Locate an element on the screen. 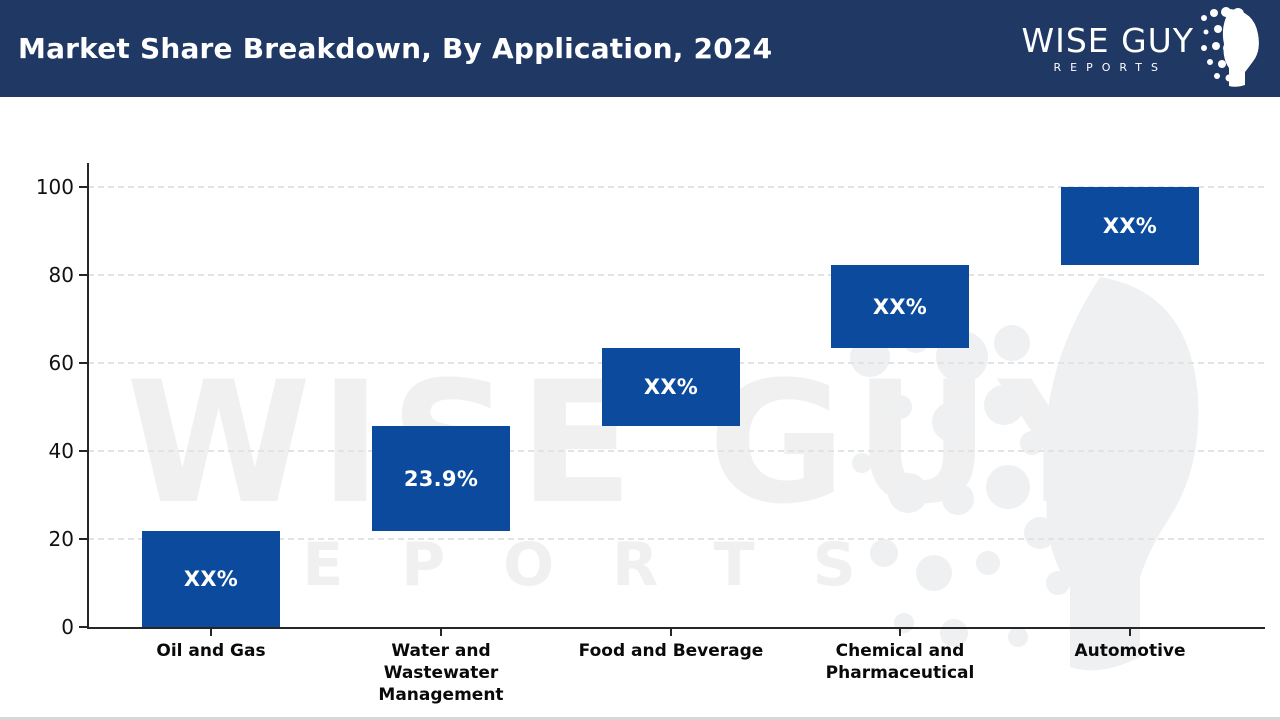 The width and height of the screenshot is (1280, 720). y-tick-label: 20 is located at coordinates (61, 539).